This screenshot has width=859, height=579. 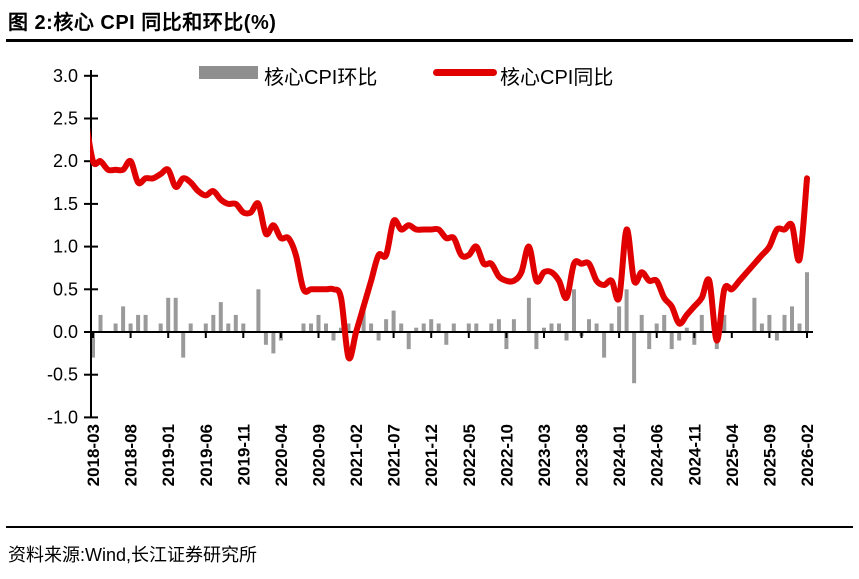 I want to click on y-tick-label: -0.5, so click(x=62, y=375).